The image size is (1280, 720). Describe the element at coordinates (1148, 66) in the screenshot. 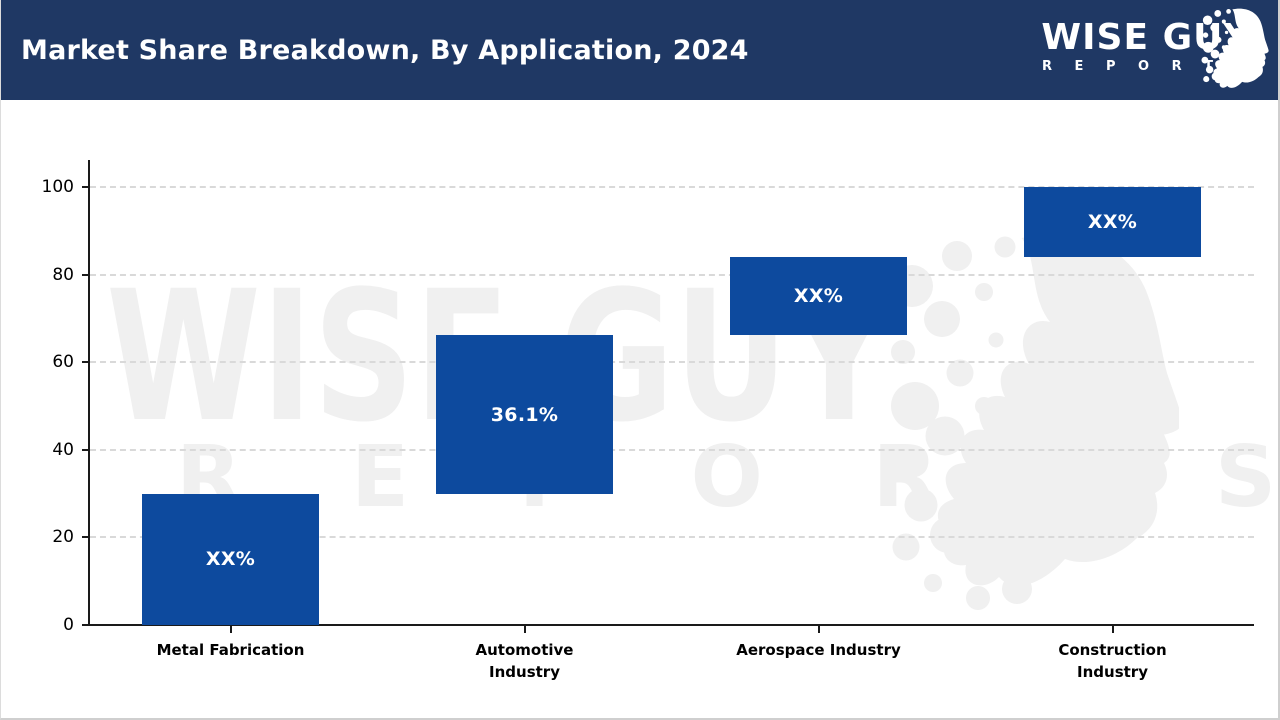

I see `brand-logo-subtitle: R E P O R T S` at that location.